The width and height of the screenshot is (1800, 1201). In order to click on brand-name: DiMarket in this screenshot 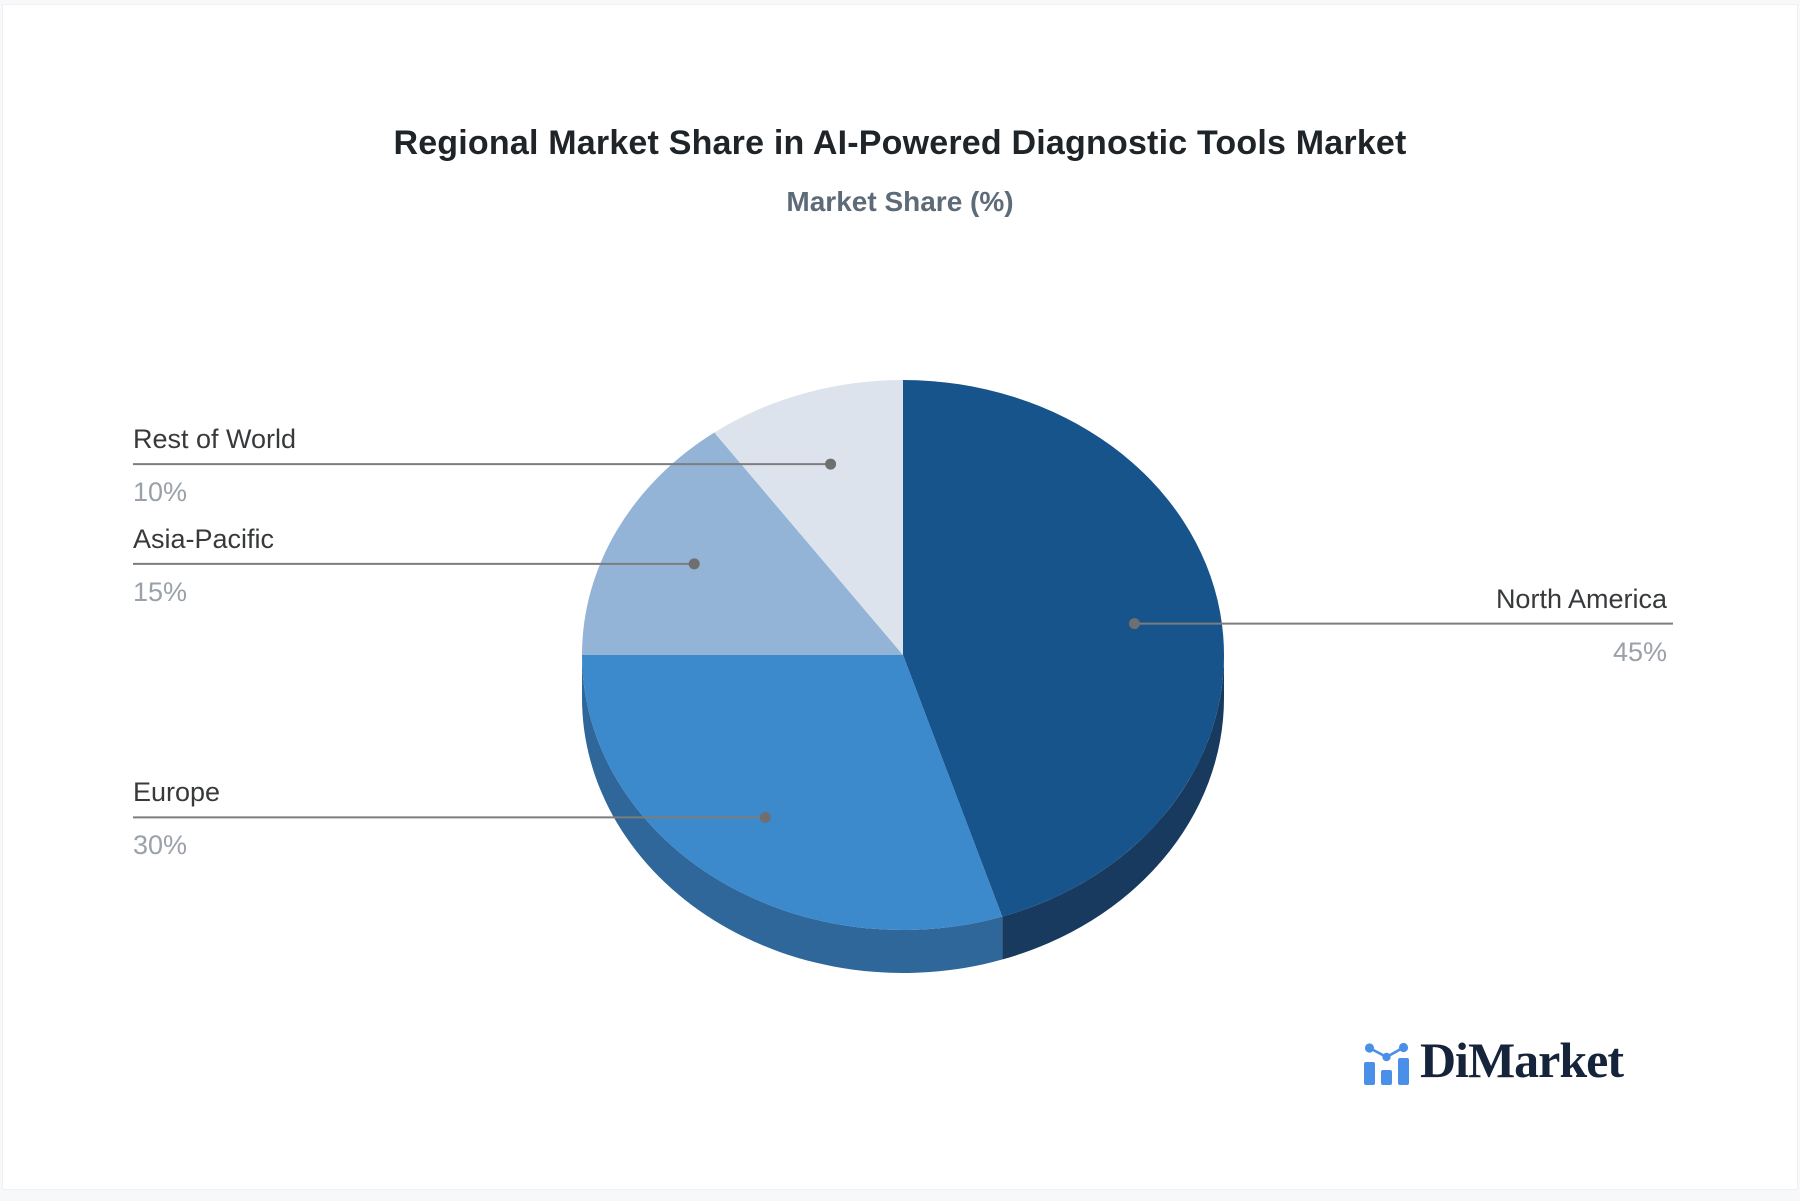, I will do `click(1521, 1060)`.